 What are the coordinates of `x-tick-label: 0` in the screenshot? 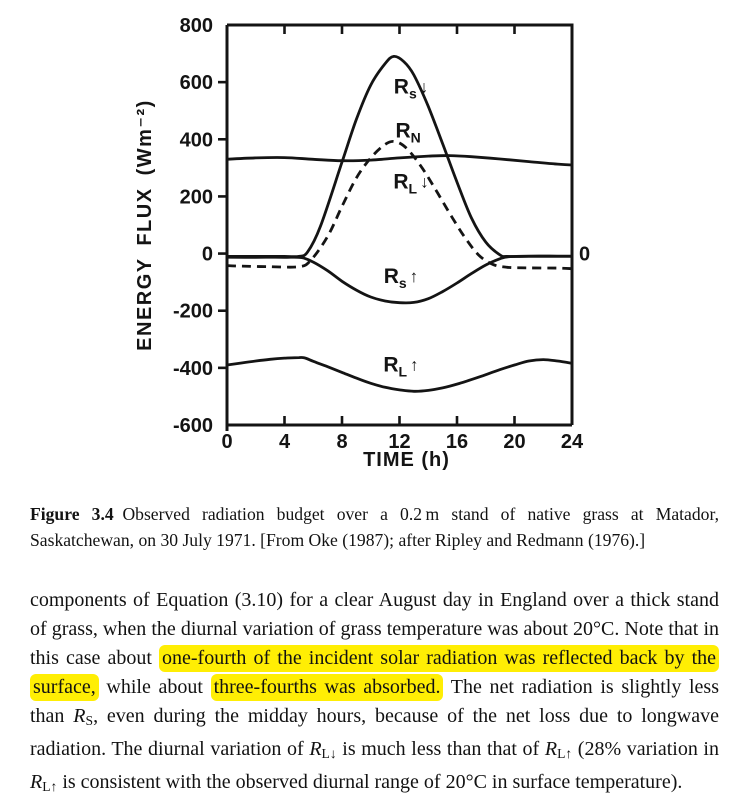 It's located at (226, 442).